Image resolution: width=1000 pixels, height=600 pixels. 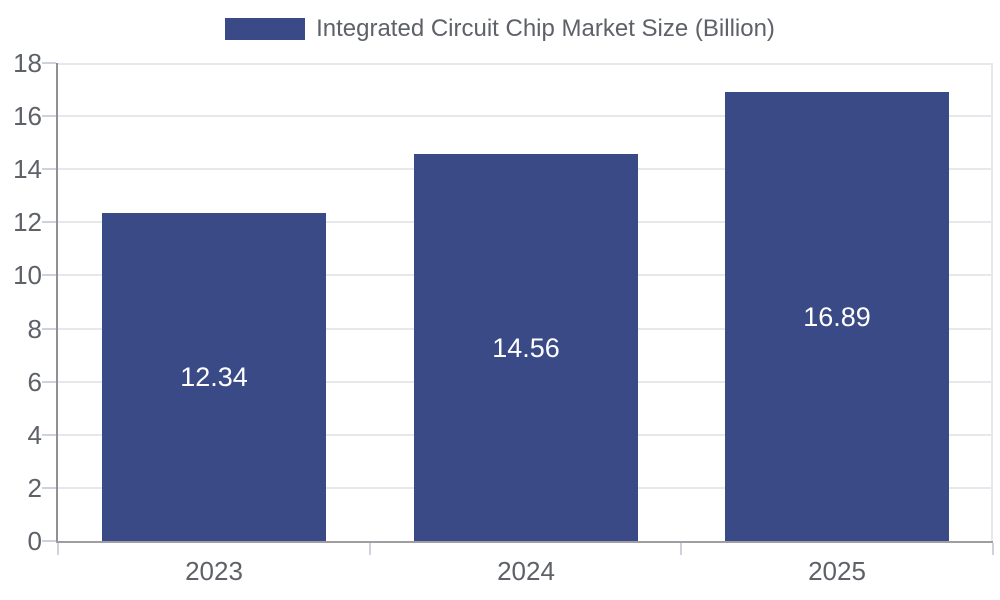 I want to click on y-tick-label: 12, so click(x=27, y=222).